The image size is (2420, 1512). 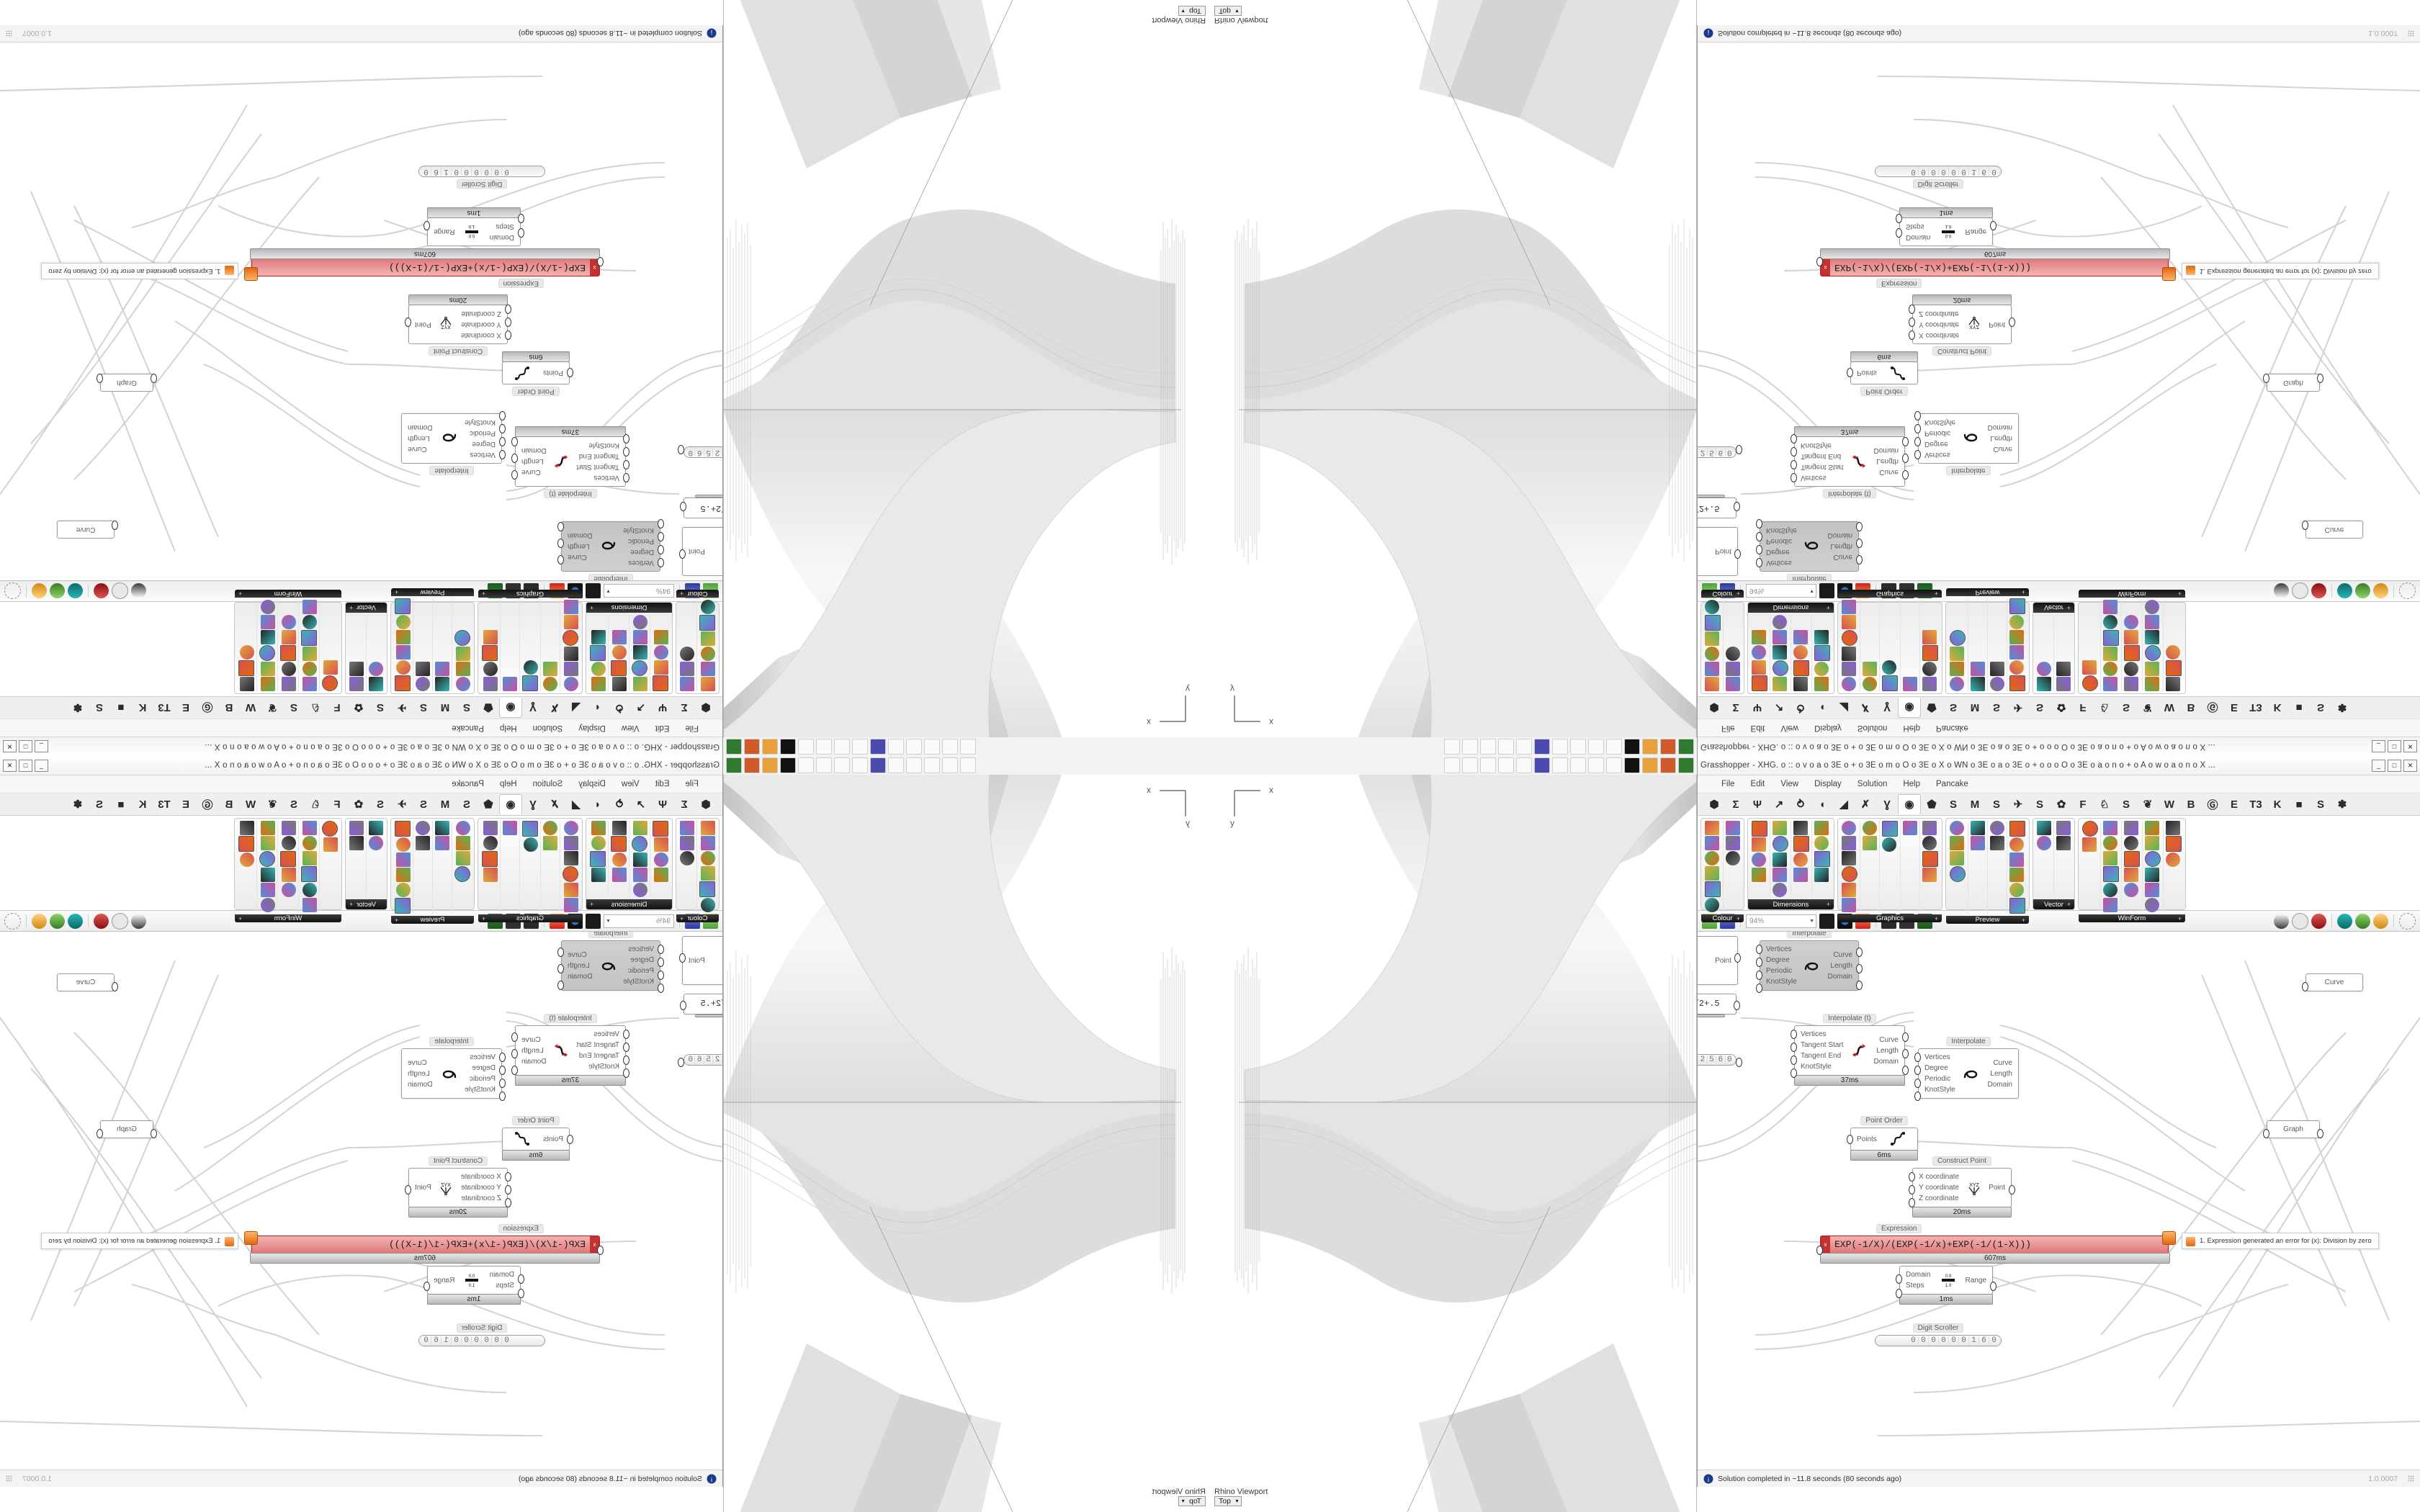 What do you see at coordinates (207, 804) in the screenshot?
I see `globe-tab: Ⓖ` at bounding box center [207, 804].